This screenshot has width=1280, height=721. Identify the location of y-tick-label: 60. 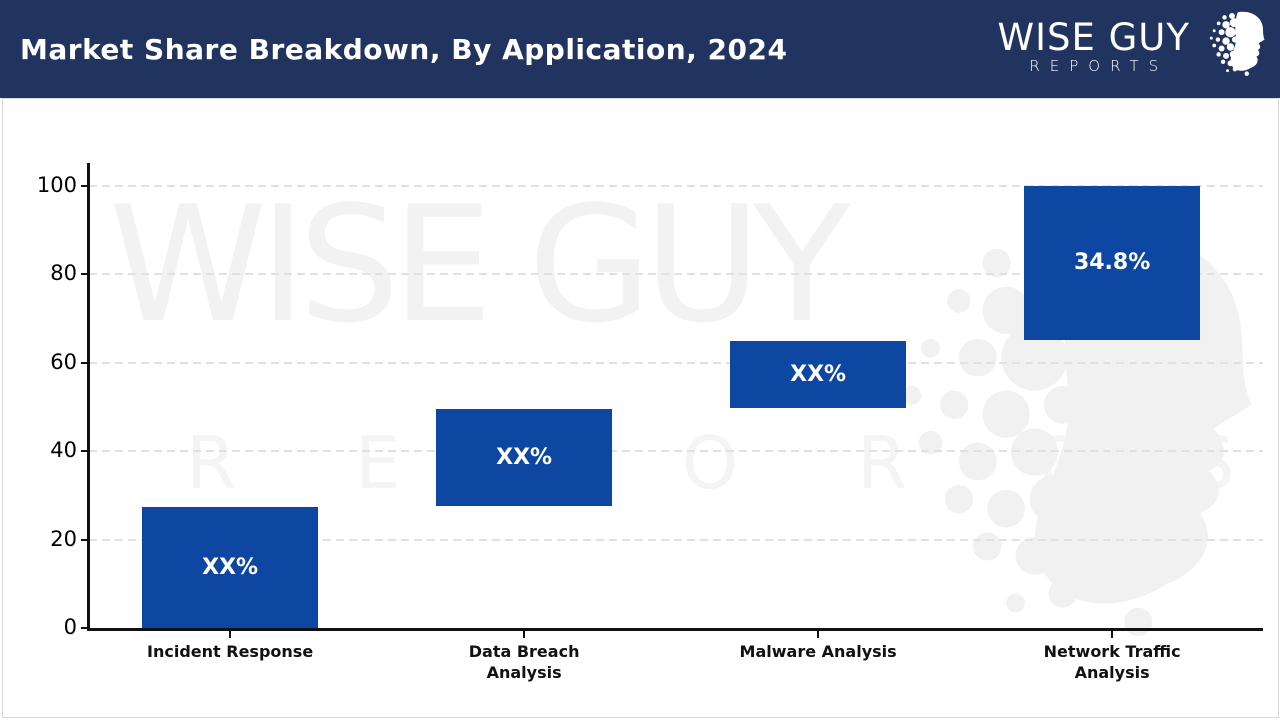
(63, 361).